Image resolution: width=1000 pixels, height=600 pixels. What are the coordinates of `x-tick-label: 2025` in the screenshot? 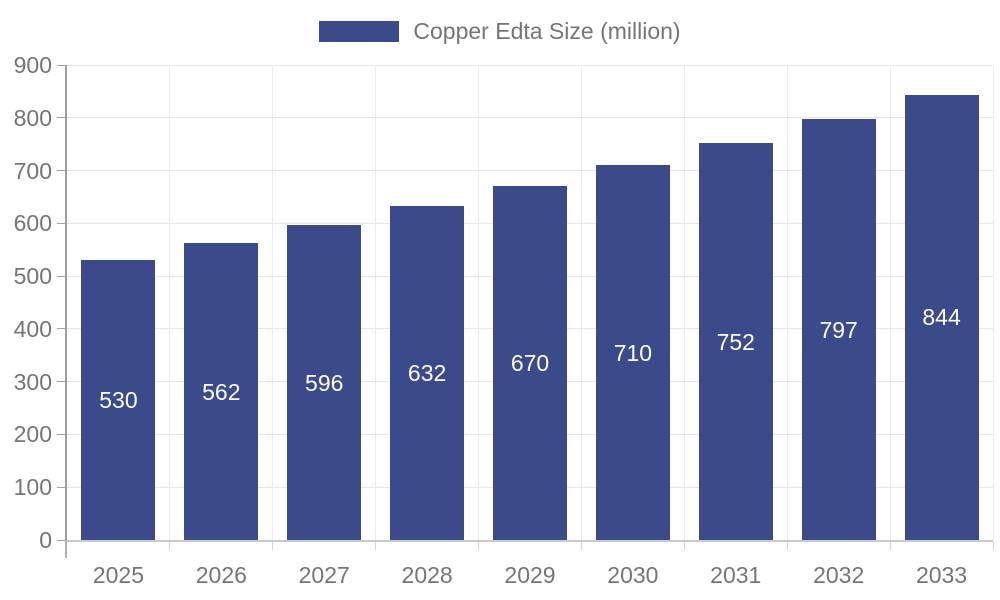 It's located at (118, 575).